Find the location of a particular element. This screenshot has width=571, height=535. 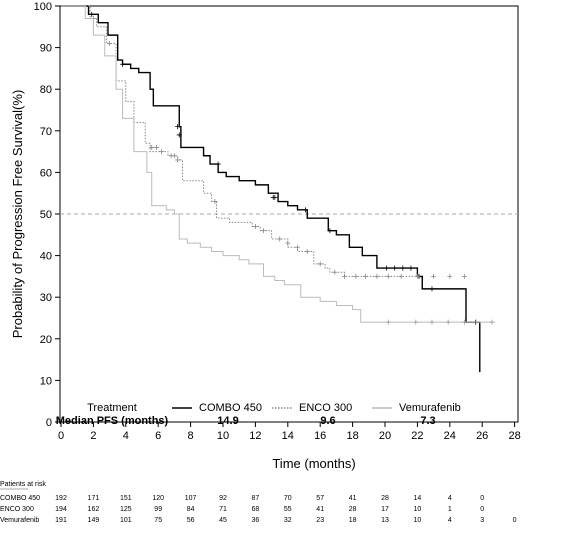

risk-count: 149 is located at coordinates (94, 520).